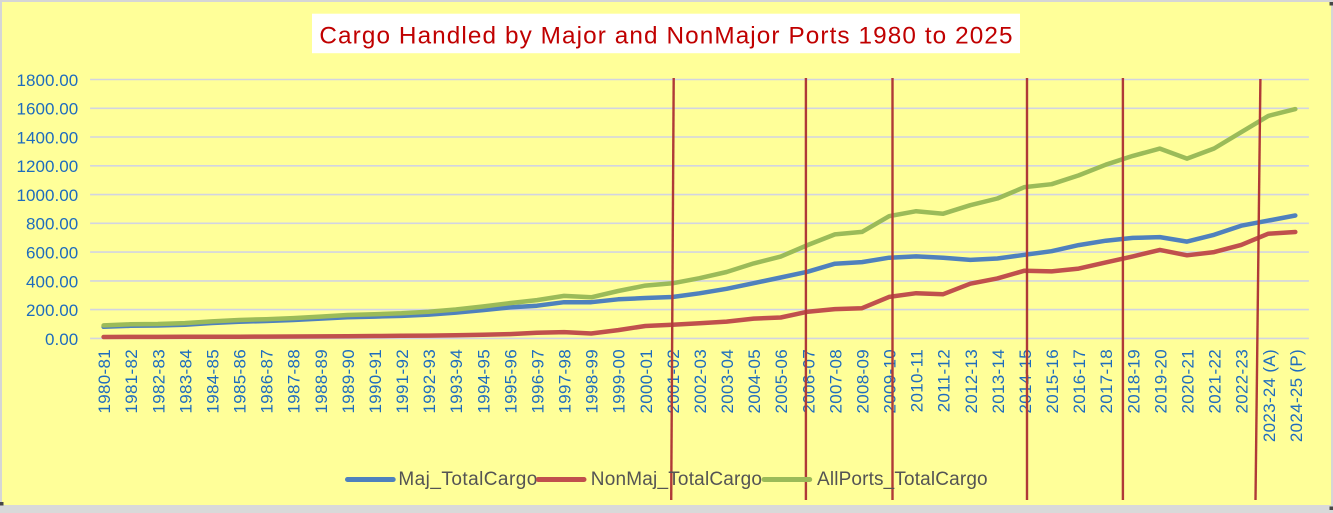 The height and width of the screenshot is (513, 1333). I want to click on svg-text: 1993-94, so click(456, 381).